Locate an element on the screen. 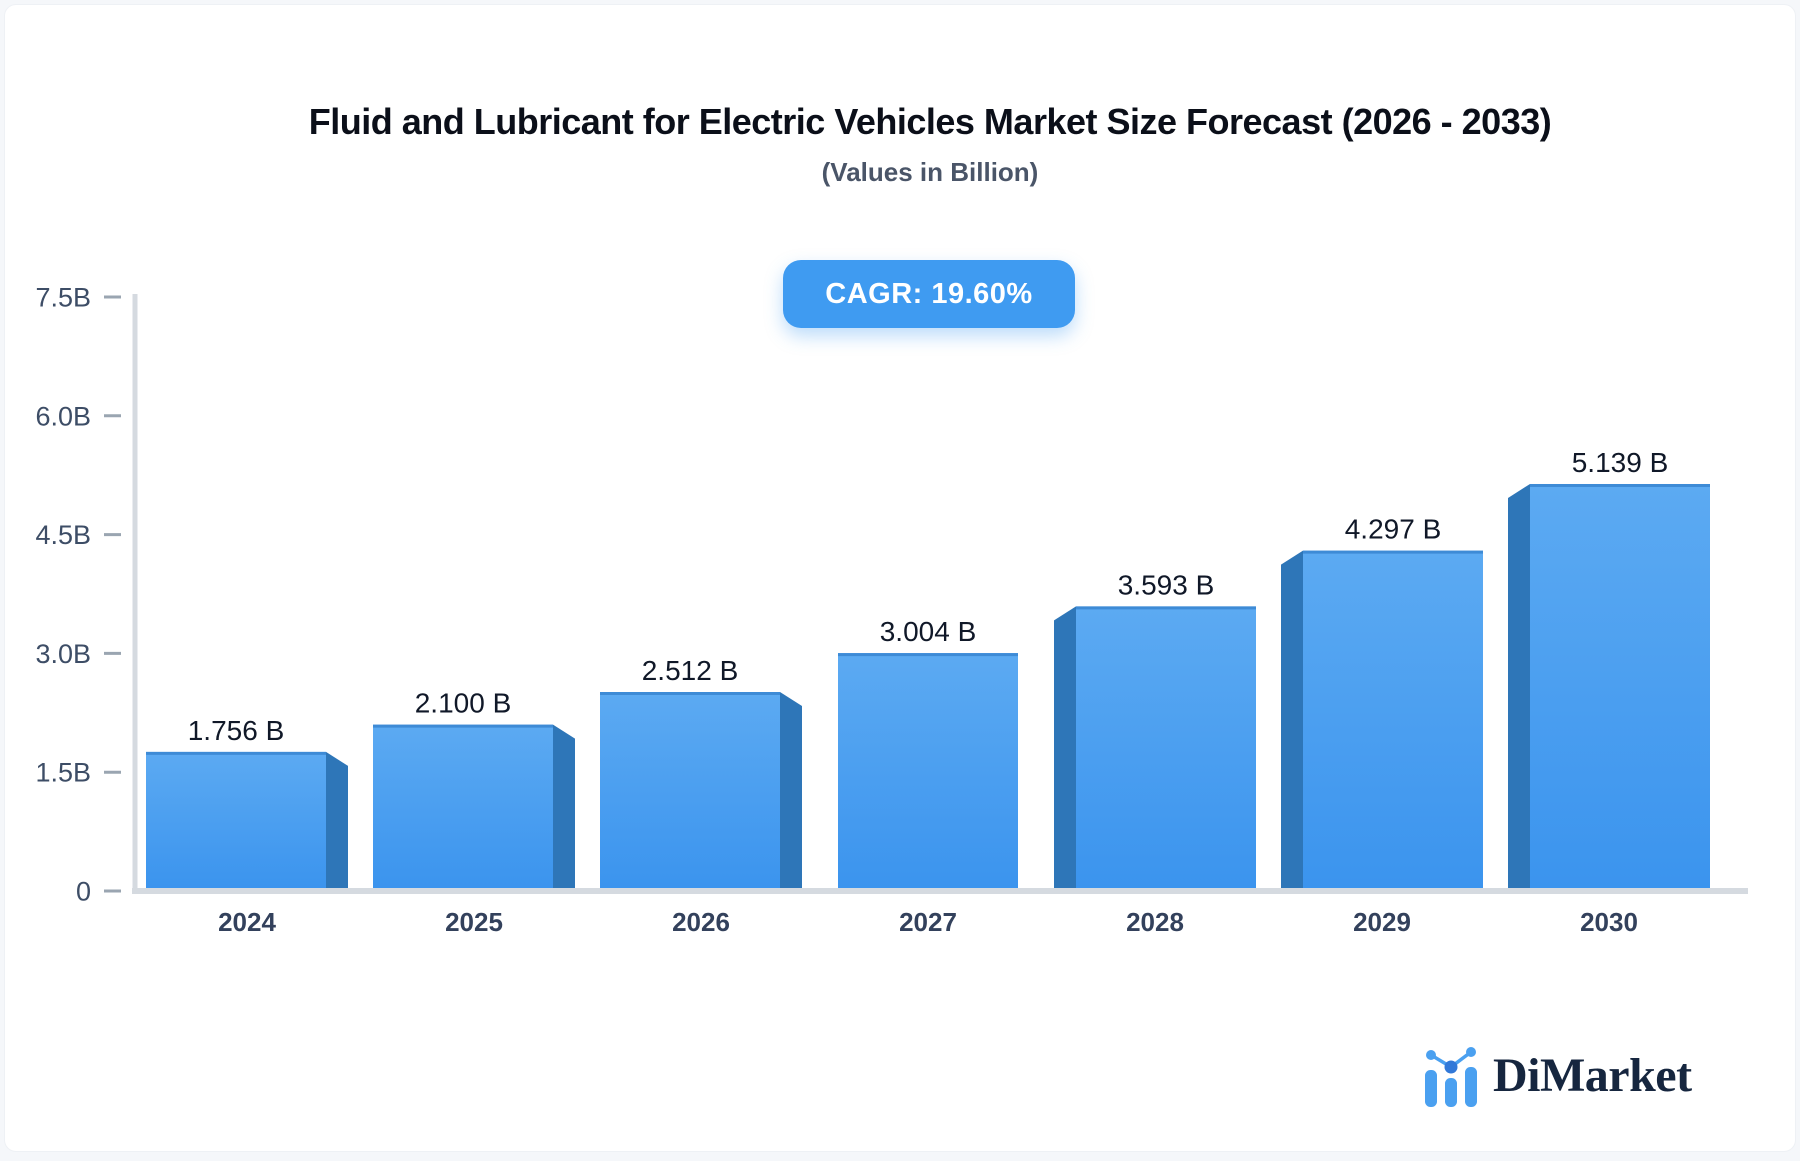 Image resolution: width=1800 pixels, height=1161 pixels. cagr-badge-label: CAGR: 19.60% is located at coordinates (929, 293).